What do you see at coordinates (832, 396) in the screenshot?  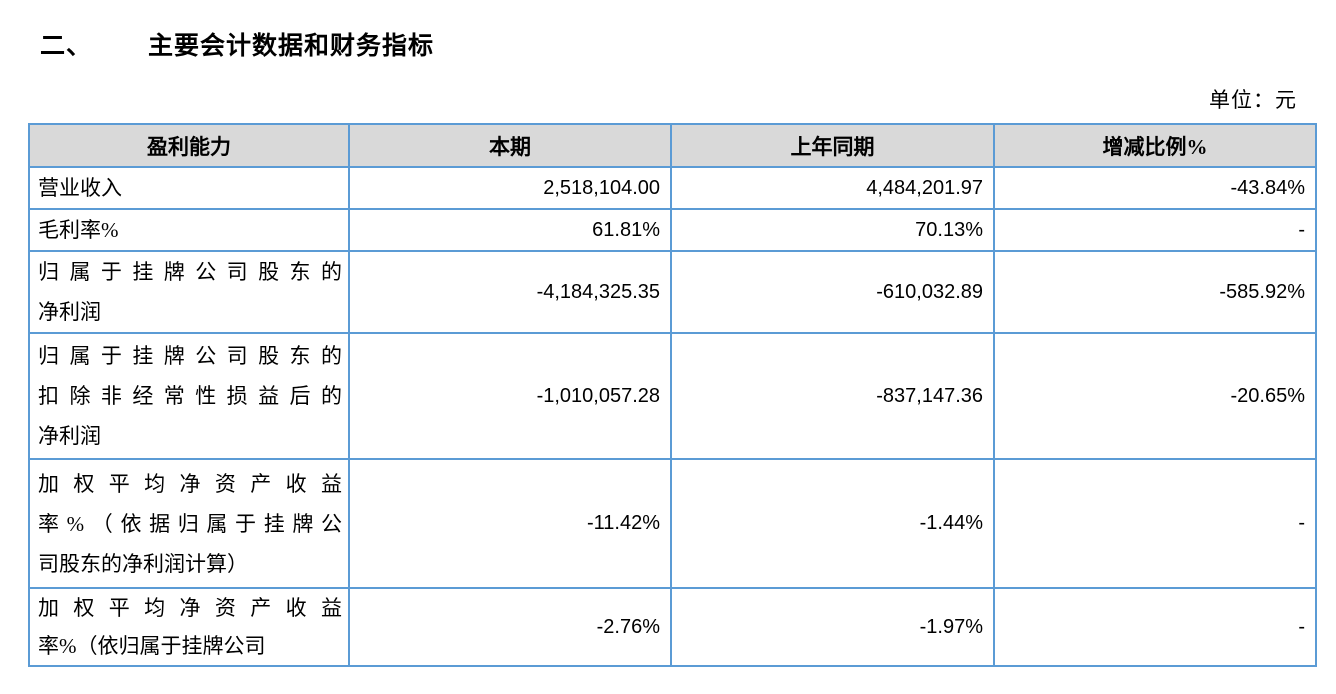 I see `value-prior: -837,147.36` at bounding box center [832, 396].